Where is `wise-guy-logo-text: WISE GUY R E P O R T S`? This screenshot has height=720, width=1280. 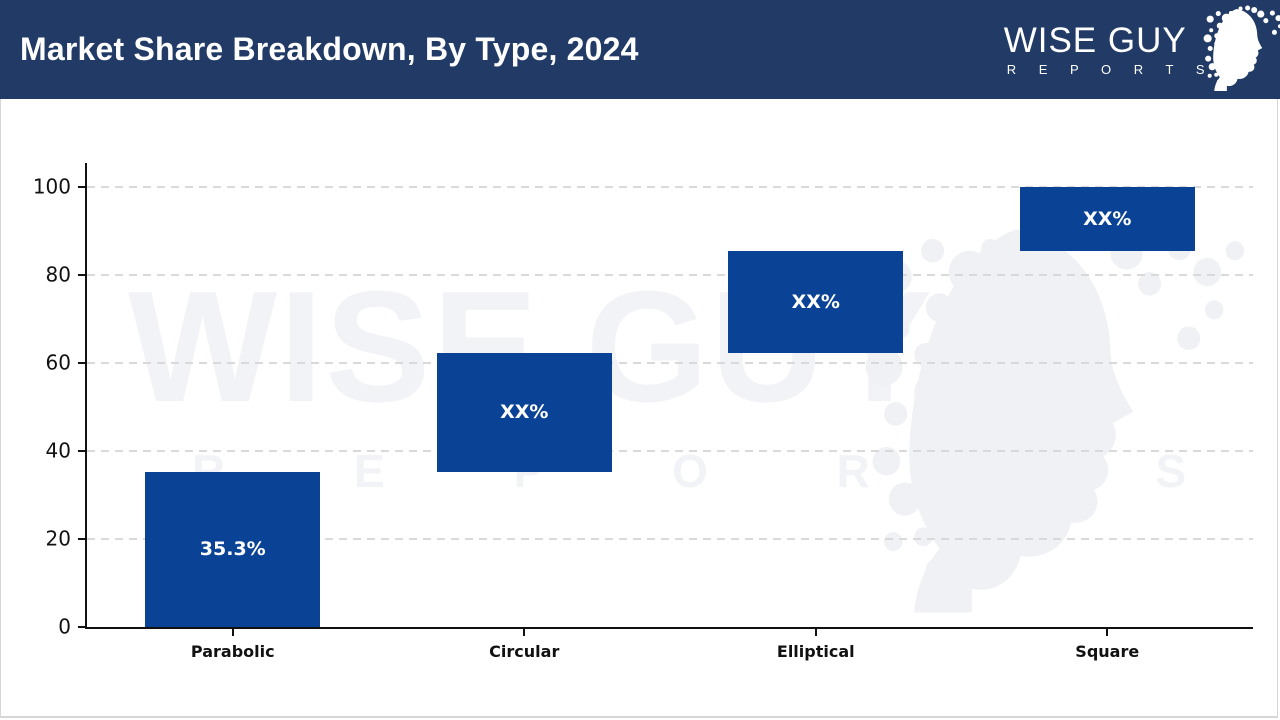 wise-guy-logo-text: WISE GUY R E P O R T S is located at coordinates (1109, 50).